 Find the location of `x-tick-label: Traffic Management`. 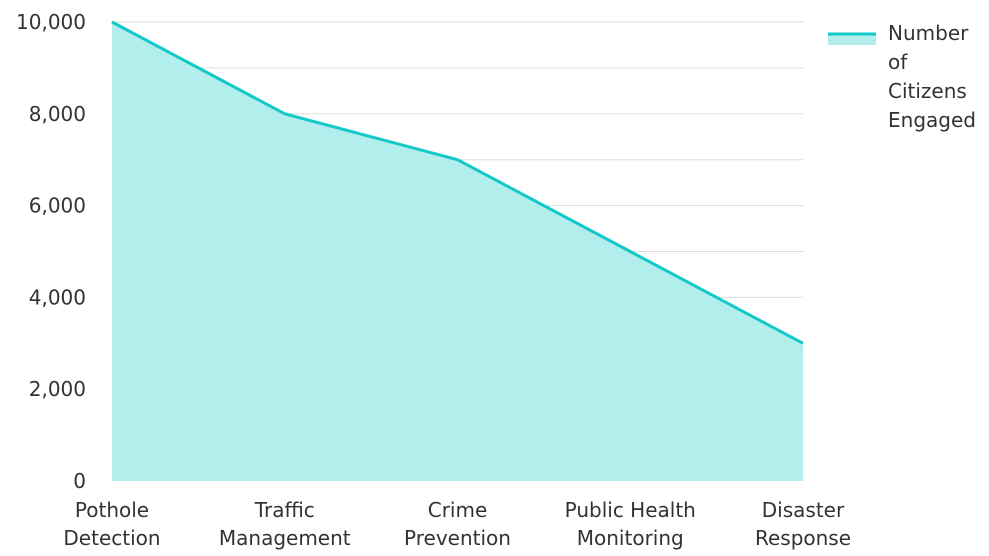

x-tick-label: Traffic Management is located at coordinates (285, 524).